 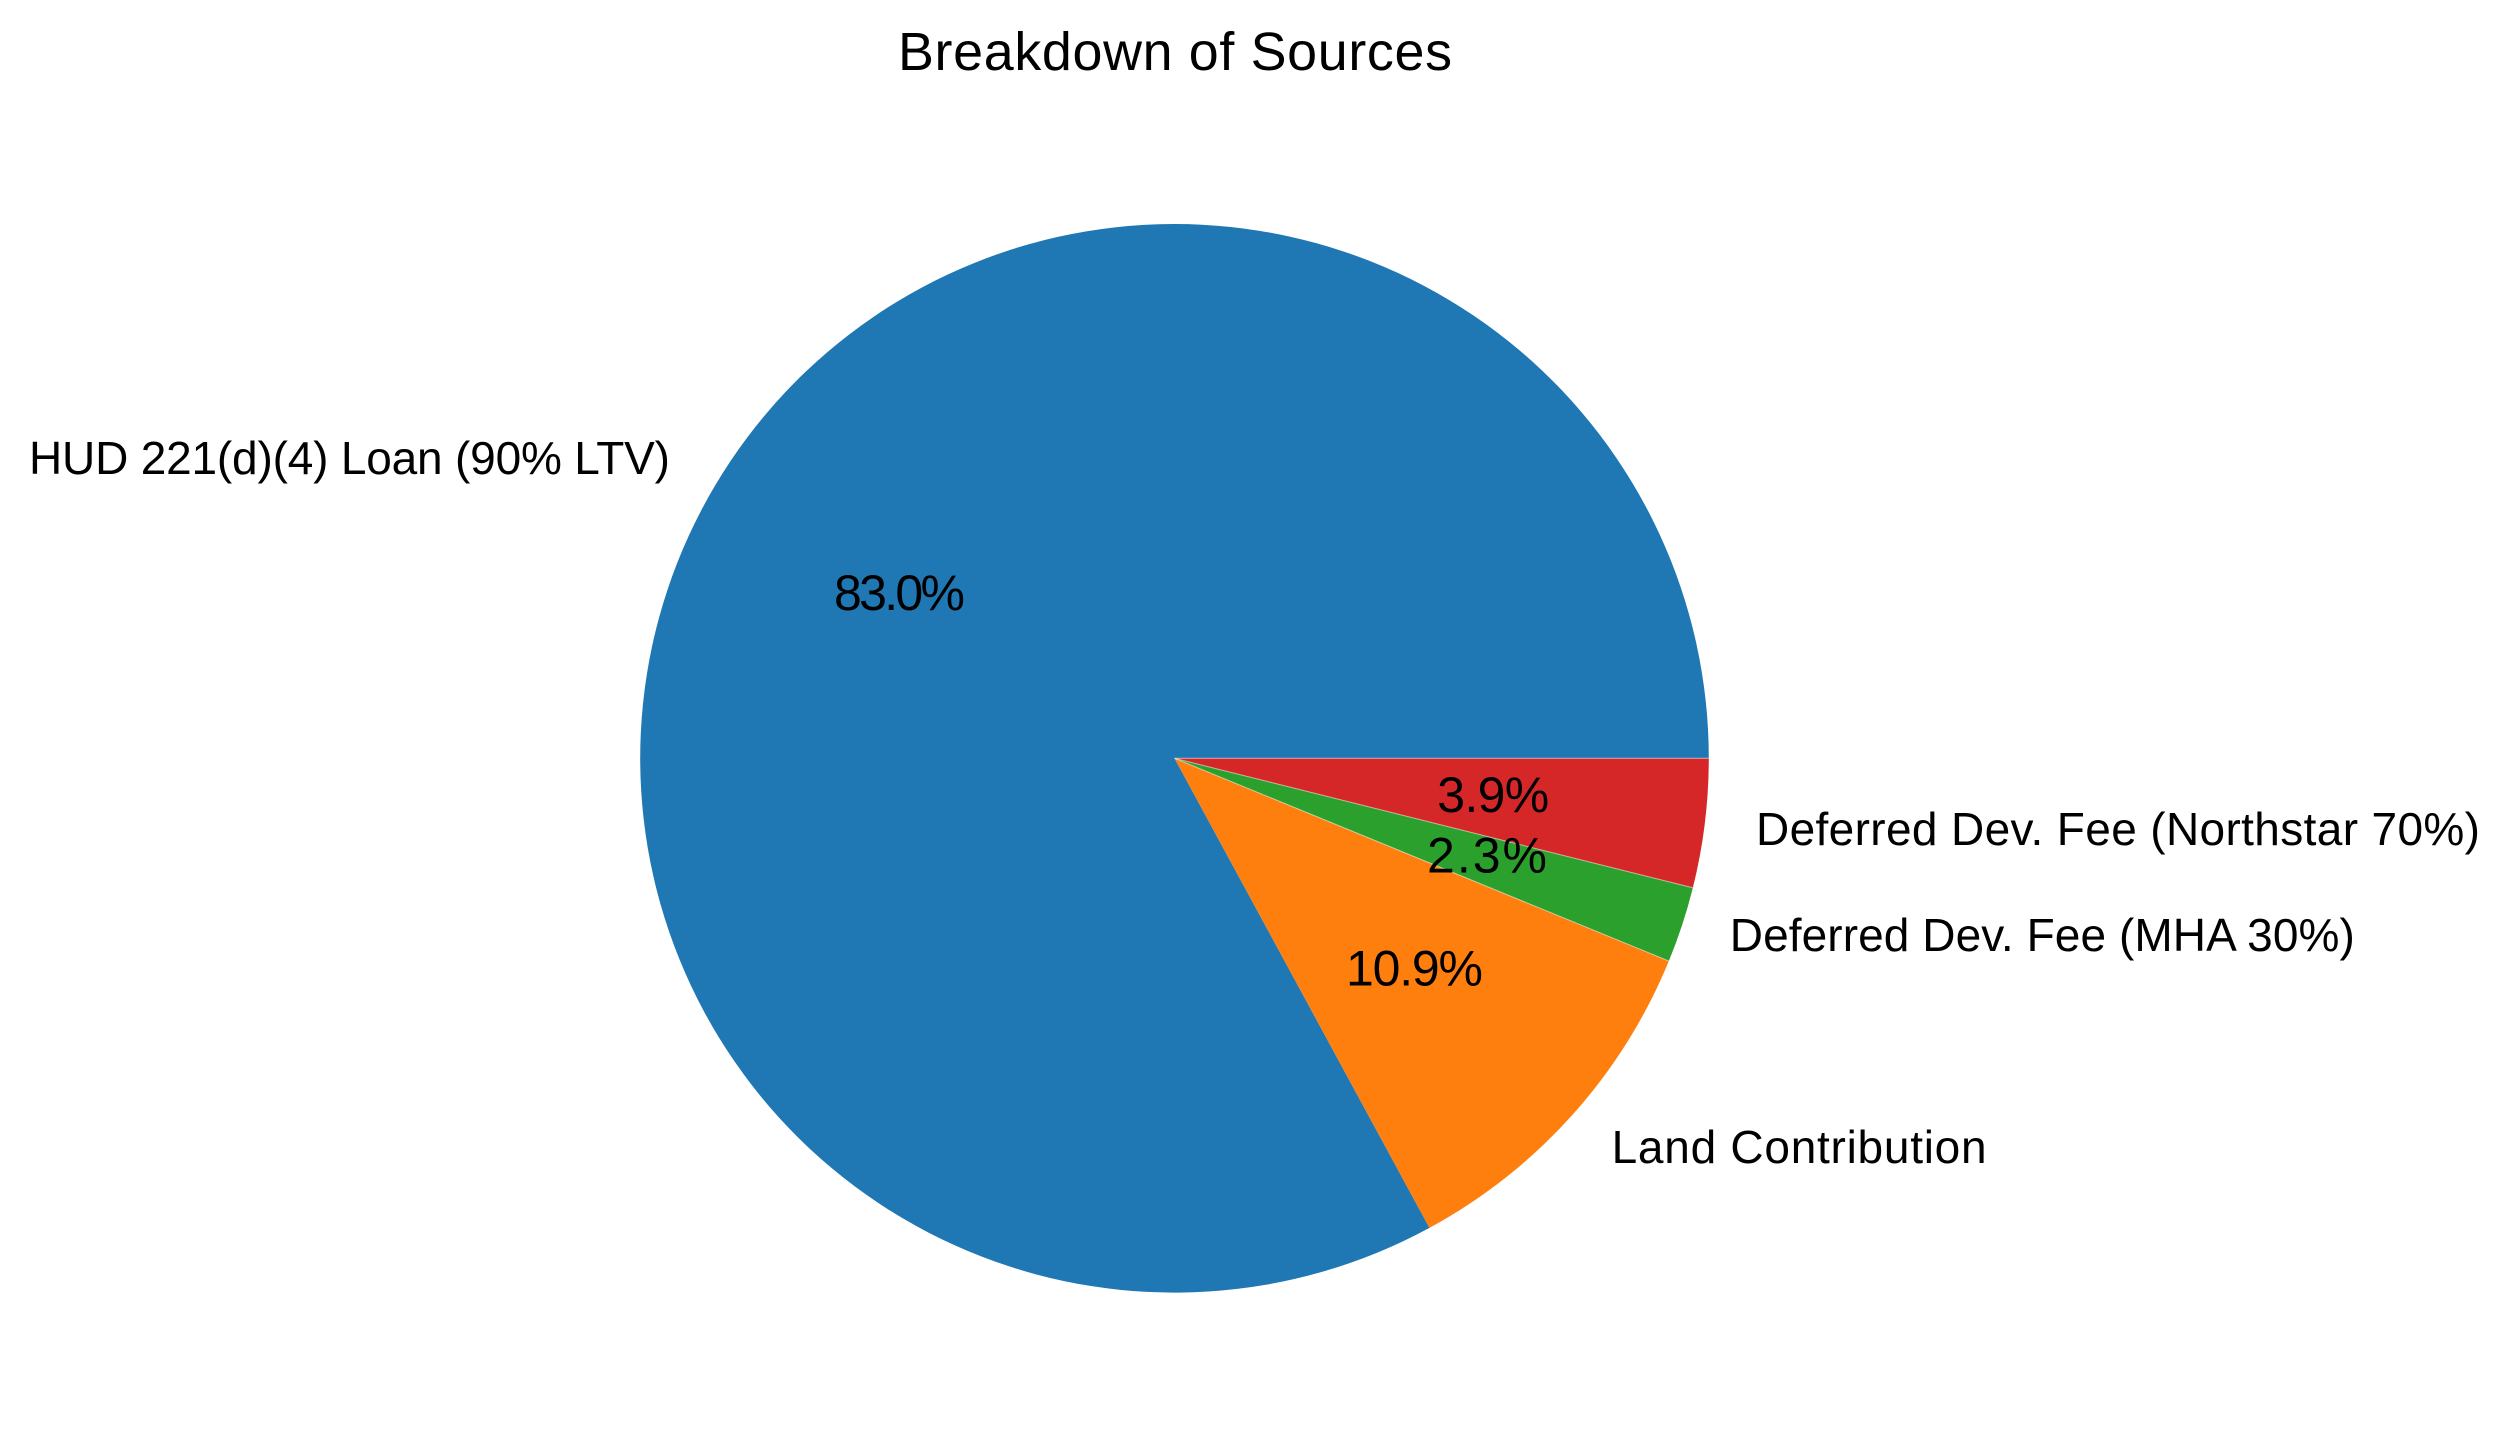 What do you see at coordinates (2042, 935) in the screenshot?
I see `svg-text: Deferred Dev. Fee (MHA 30%)` at bounding box center [2042, 935].